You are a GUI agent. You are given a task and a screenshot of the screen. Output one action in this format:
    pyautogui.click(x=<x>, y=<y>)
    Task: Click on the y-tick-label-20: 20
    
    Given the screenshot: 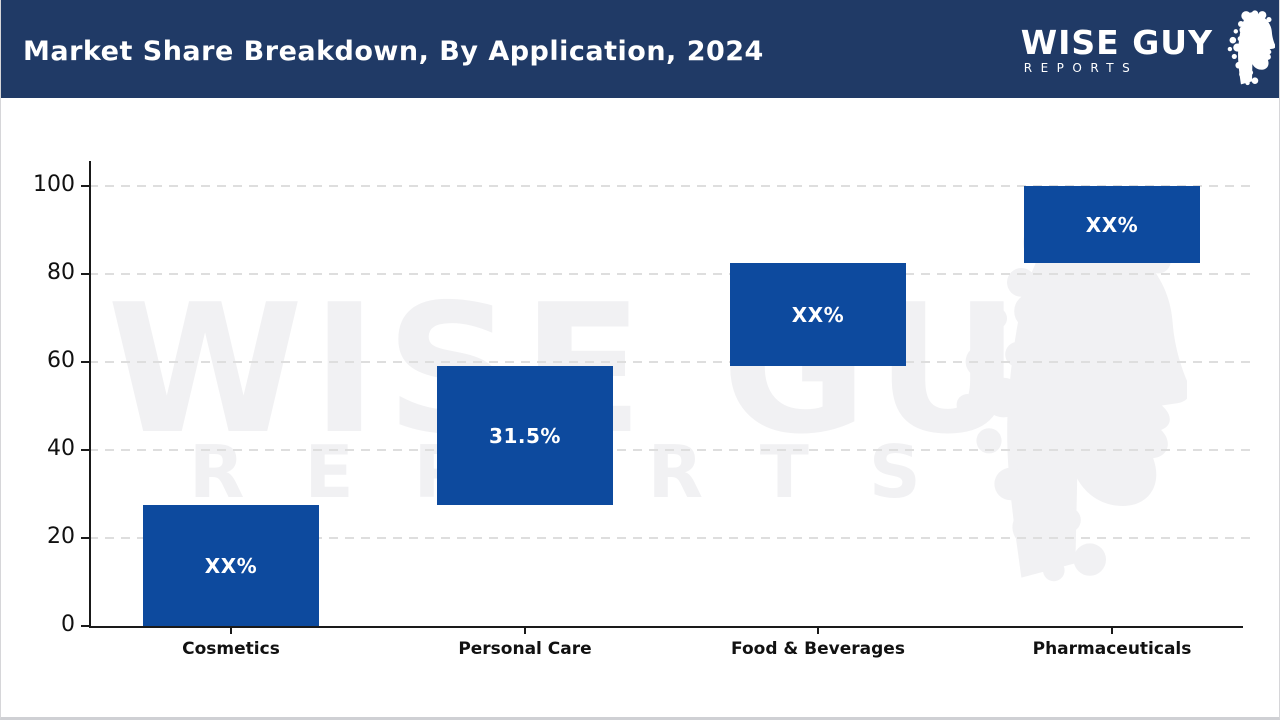 What is the action you would take?
    pyautogui.click(x=61, y=536)
    